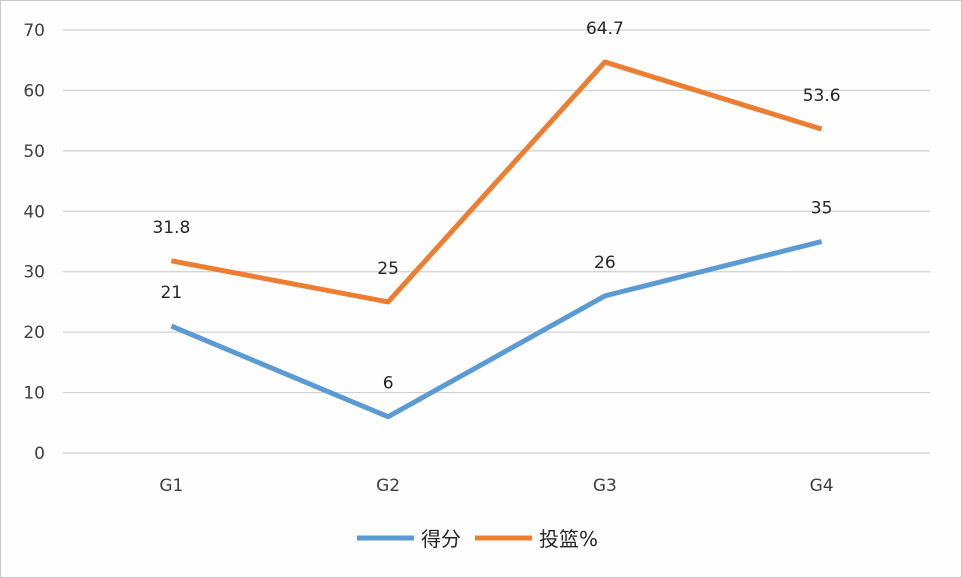 The width and height of the screenshot is (962, 578). What do you see at coordinates (34, 394) in the screenshot?
I see `y-tick-label: 10` at bounding box center [34, 394].